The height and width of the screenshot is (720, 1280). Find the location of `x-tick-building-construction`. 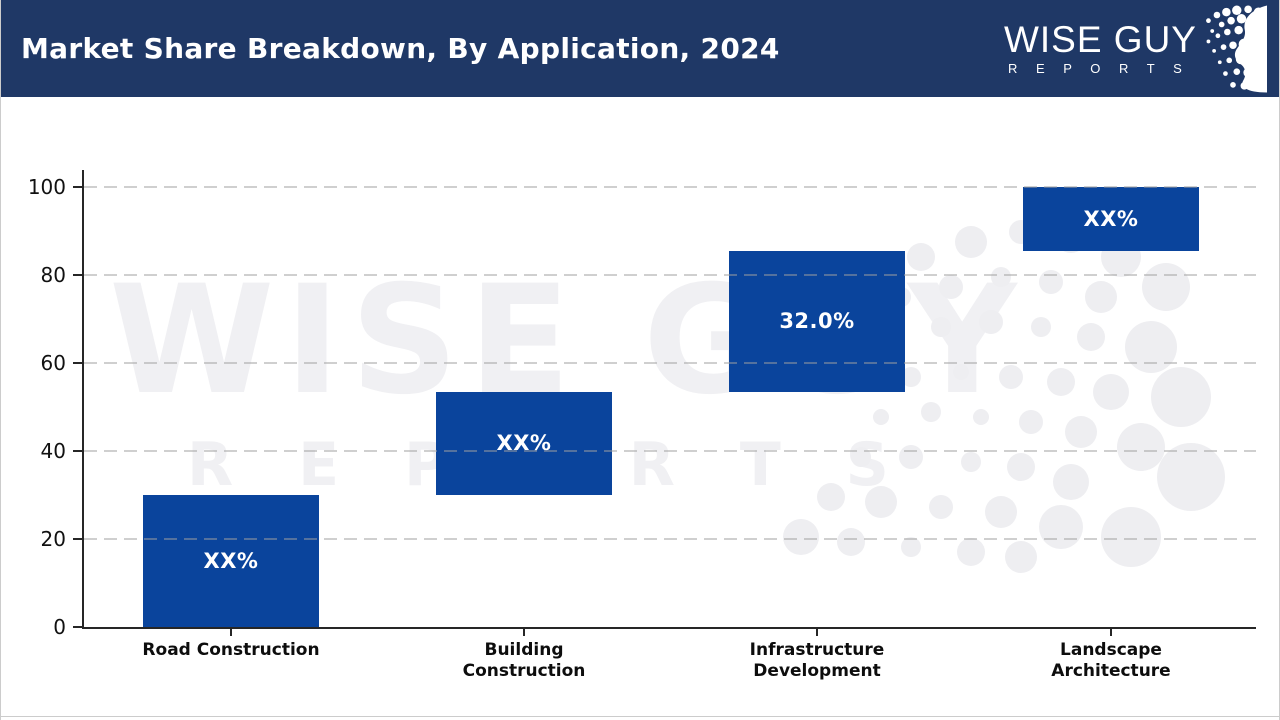

x-tick-building-construction is located at coordinates (524, 632).